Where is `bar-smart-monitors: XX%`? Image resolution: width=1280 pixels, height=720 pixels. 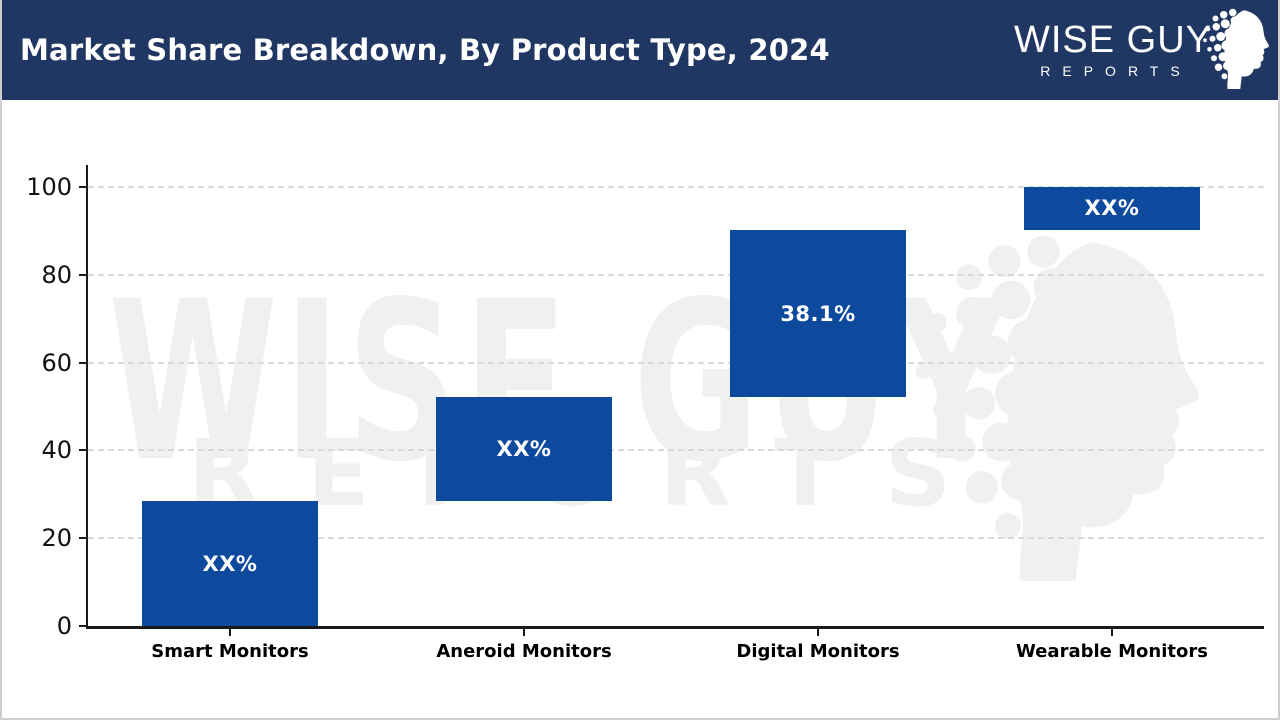 bar-smart-monitors: XX% is located at coordinates (230, 563).